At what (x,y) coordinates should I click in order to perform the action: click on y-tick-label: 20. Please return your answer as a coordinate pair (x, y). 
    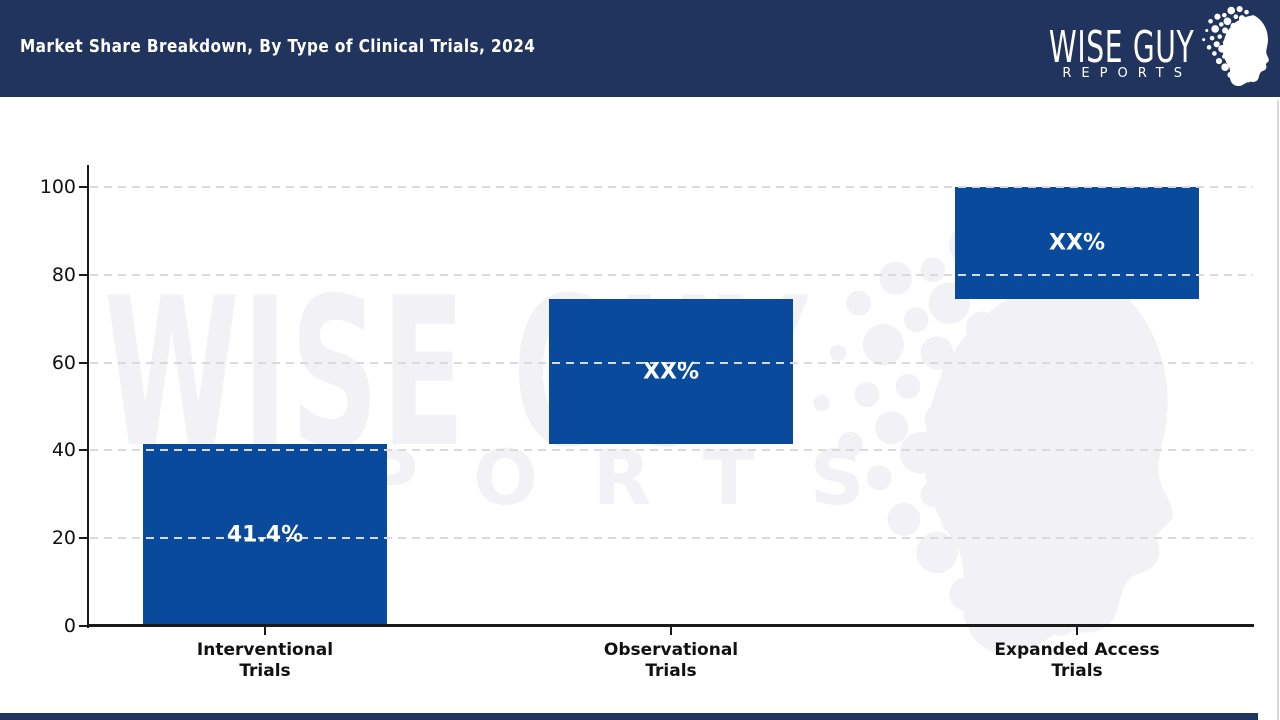
    Looking at the image, I should click on (63, 538).